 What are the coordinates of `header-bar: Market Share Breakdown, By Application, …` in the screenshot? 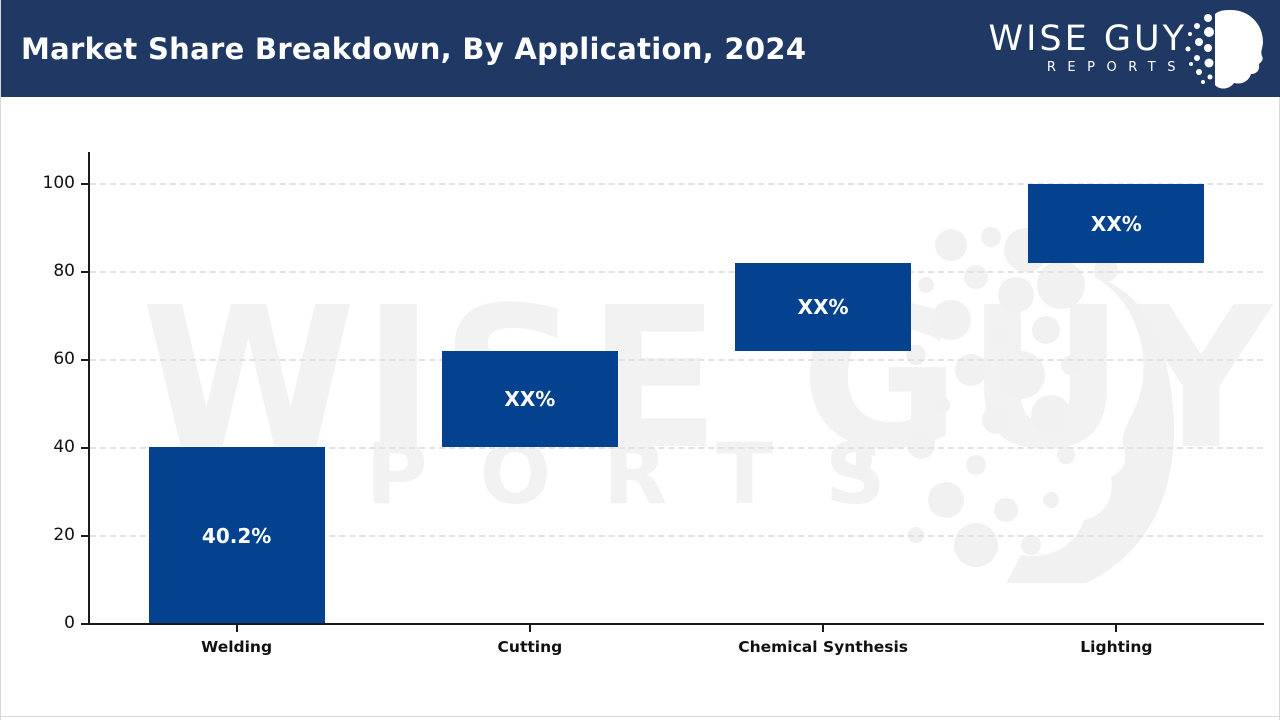 It's located at (640, 48).